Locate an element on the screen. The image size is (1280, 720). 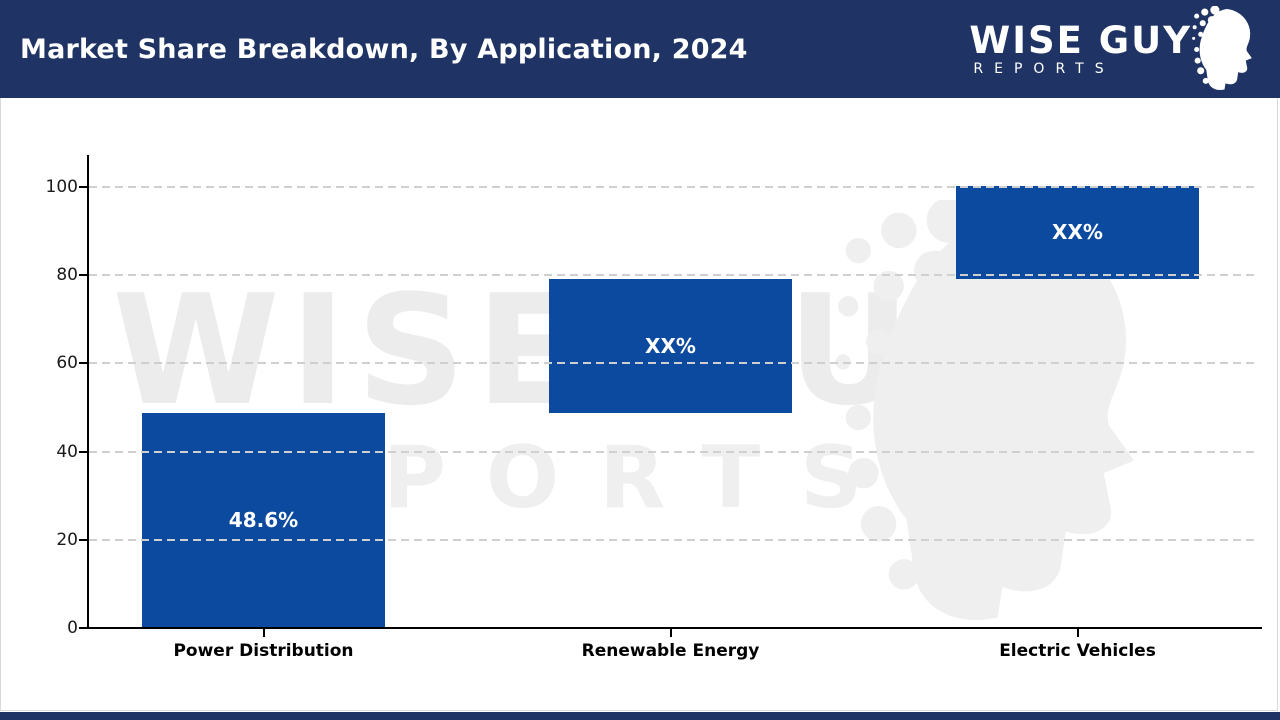
wise-guy-reports-logo: WISE GUY REPORTS is located at coordinates (1115, 49).